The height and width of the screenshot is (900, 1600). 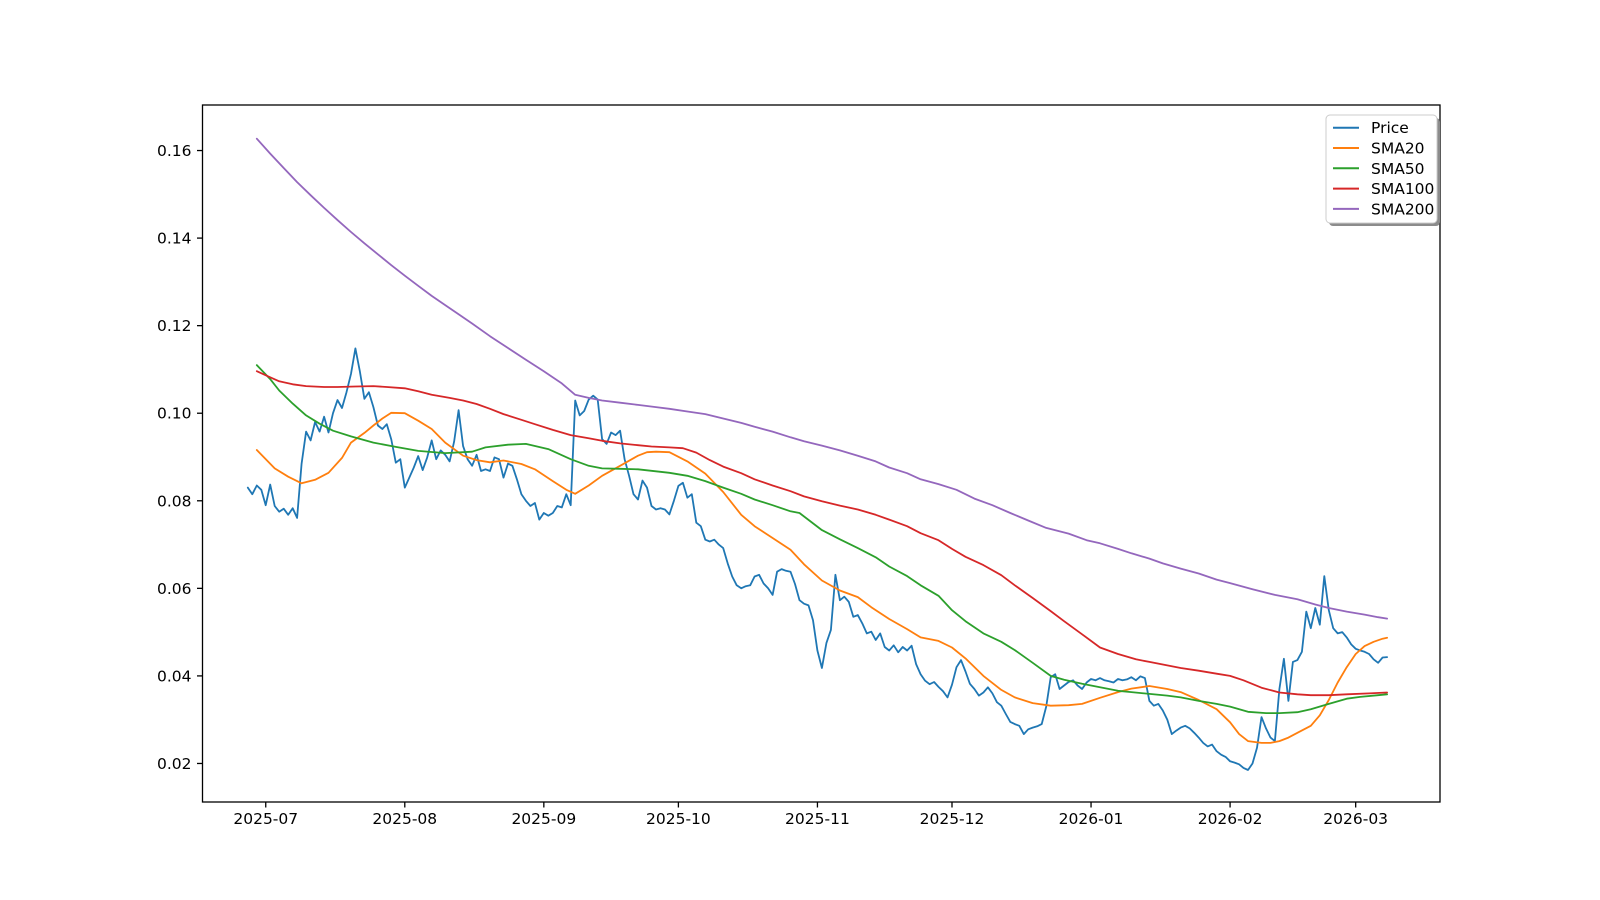 I want to click on legend-label-sma200: SMA200, so click(x=1402, y=209).